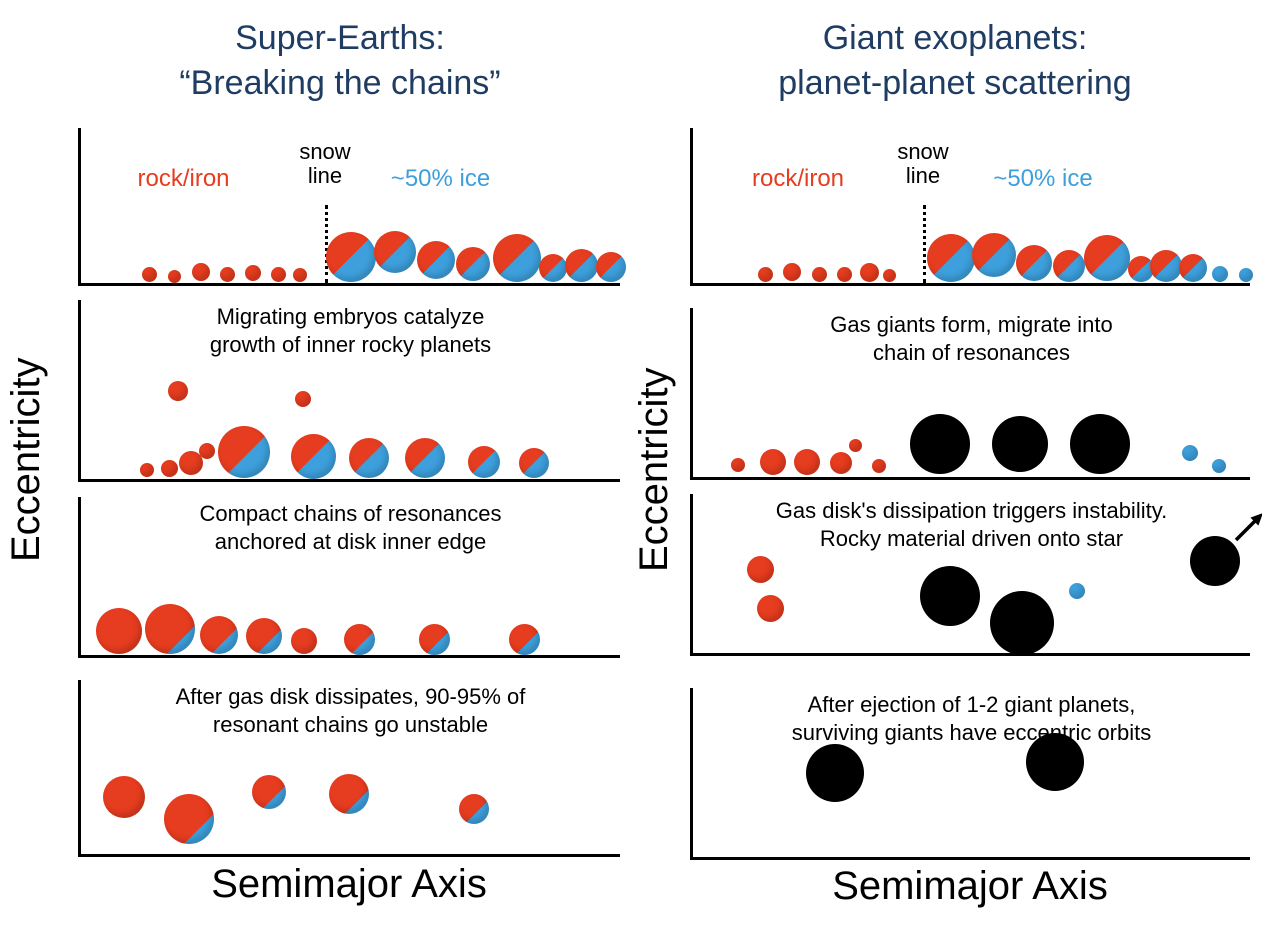 Image resolution: width=1262 pixels, height=944 pixels. I want to click on snow-line-divider, so click(326, 244).